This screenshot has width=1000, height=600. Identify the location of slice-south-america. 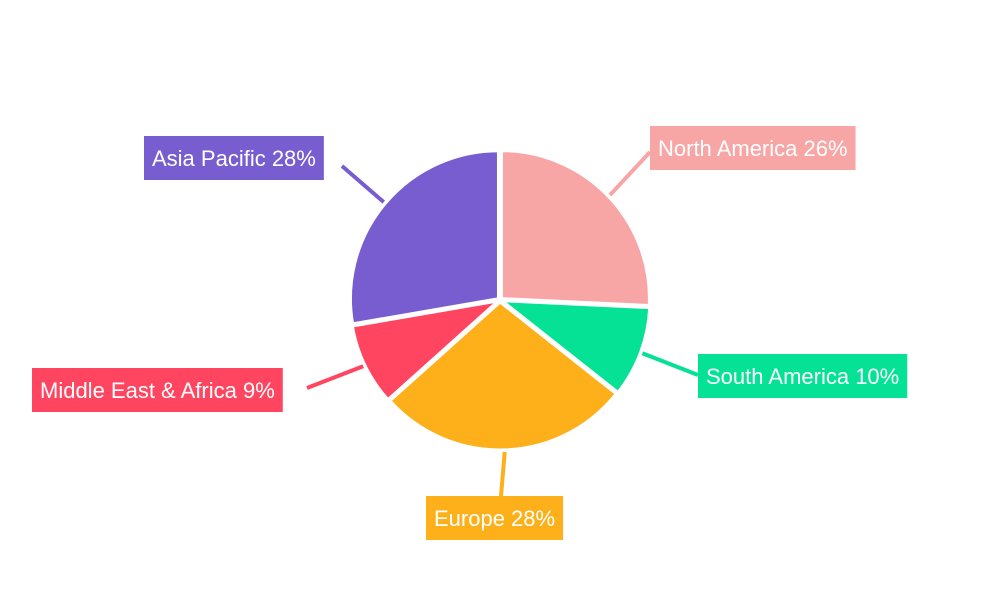
(574, 346).